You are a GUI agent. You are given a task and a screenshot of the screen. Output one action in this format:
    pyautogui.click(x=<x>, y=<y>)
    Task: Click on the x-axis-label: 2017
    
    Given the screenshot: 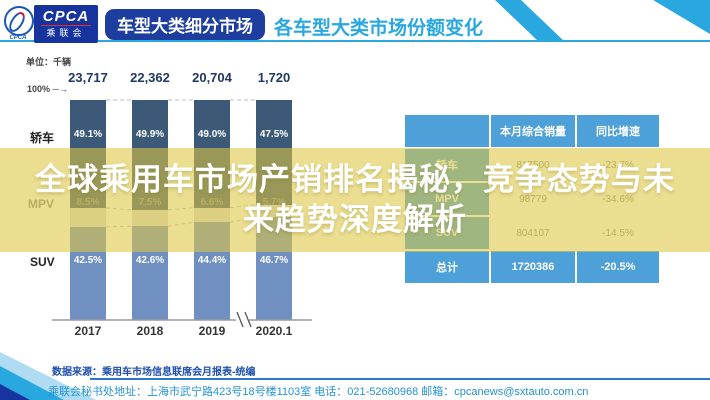 What is the action you would take?
    pyautogui.click(x=88, y=331)
    